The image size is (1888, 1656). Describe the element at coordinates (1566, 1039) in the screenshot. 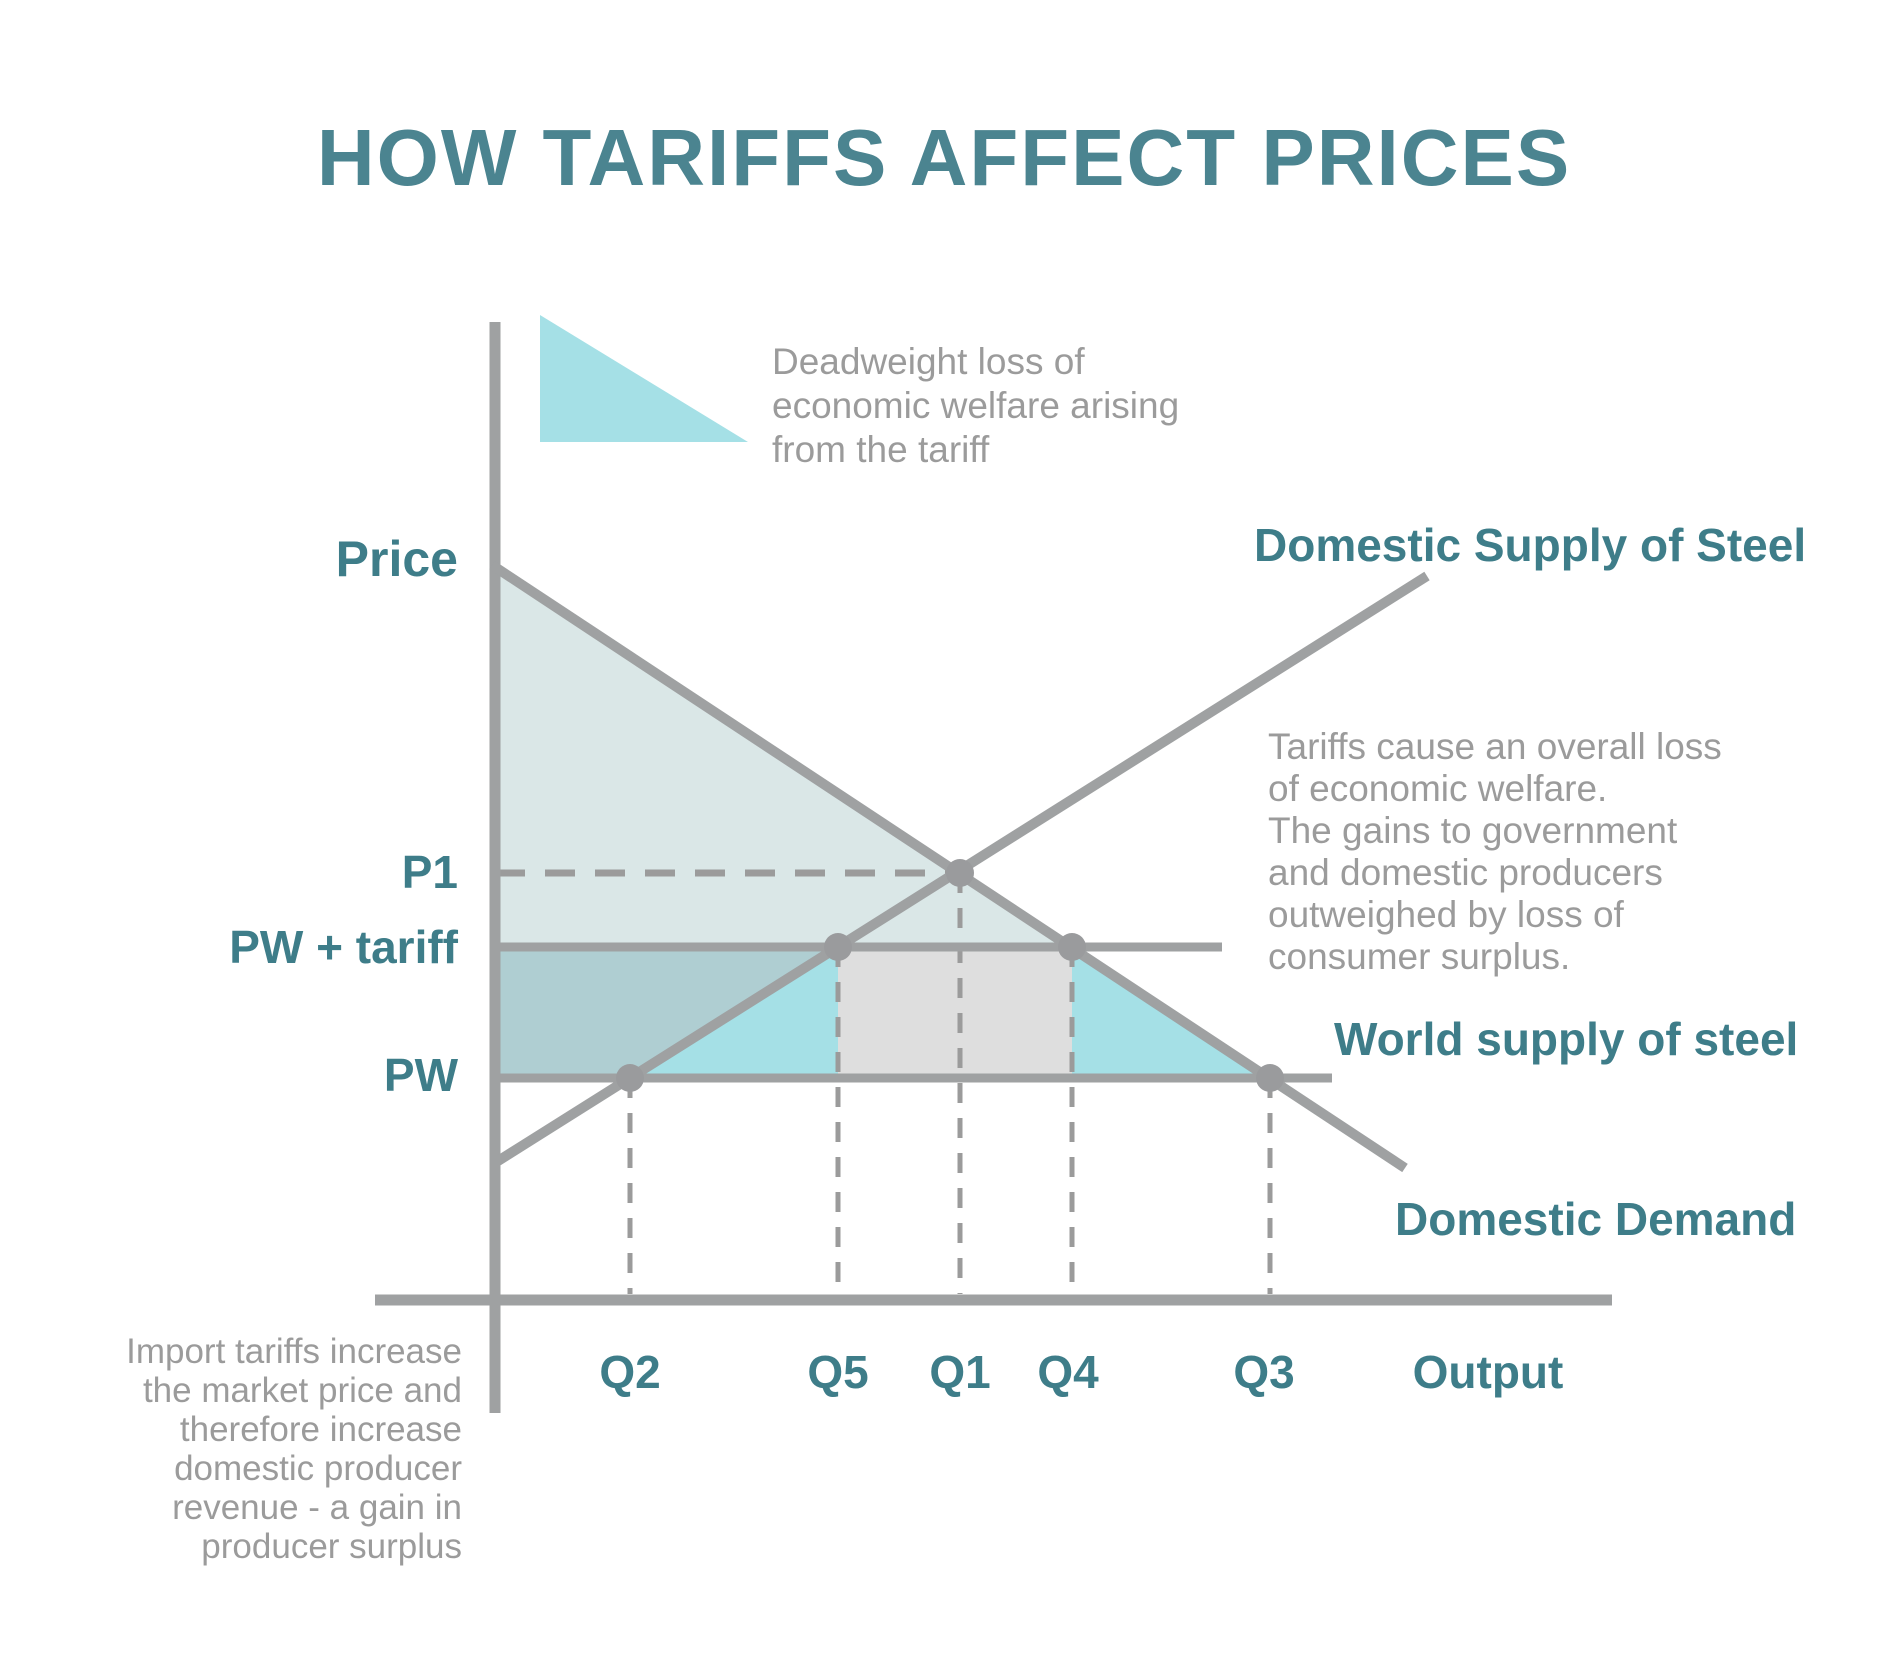

I see `world-supply-curve-label: World supply of steel` at that location.